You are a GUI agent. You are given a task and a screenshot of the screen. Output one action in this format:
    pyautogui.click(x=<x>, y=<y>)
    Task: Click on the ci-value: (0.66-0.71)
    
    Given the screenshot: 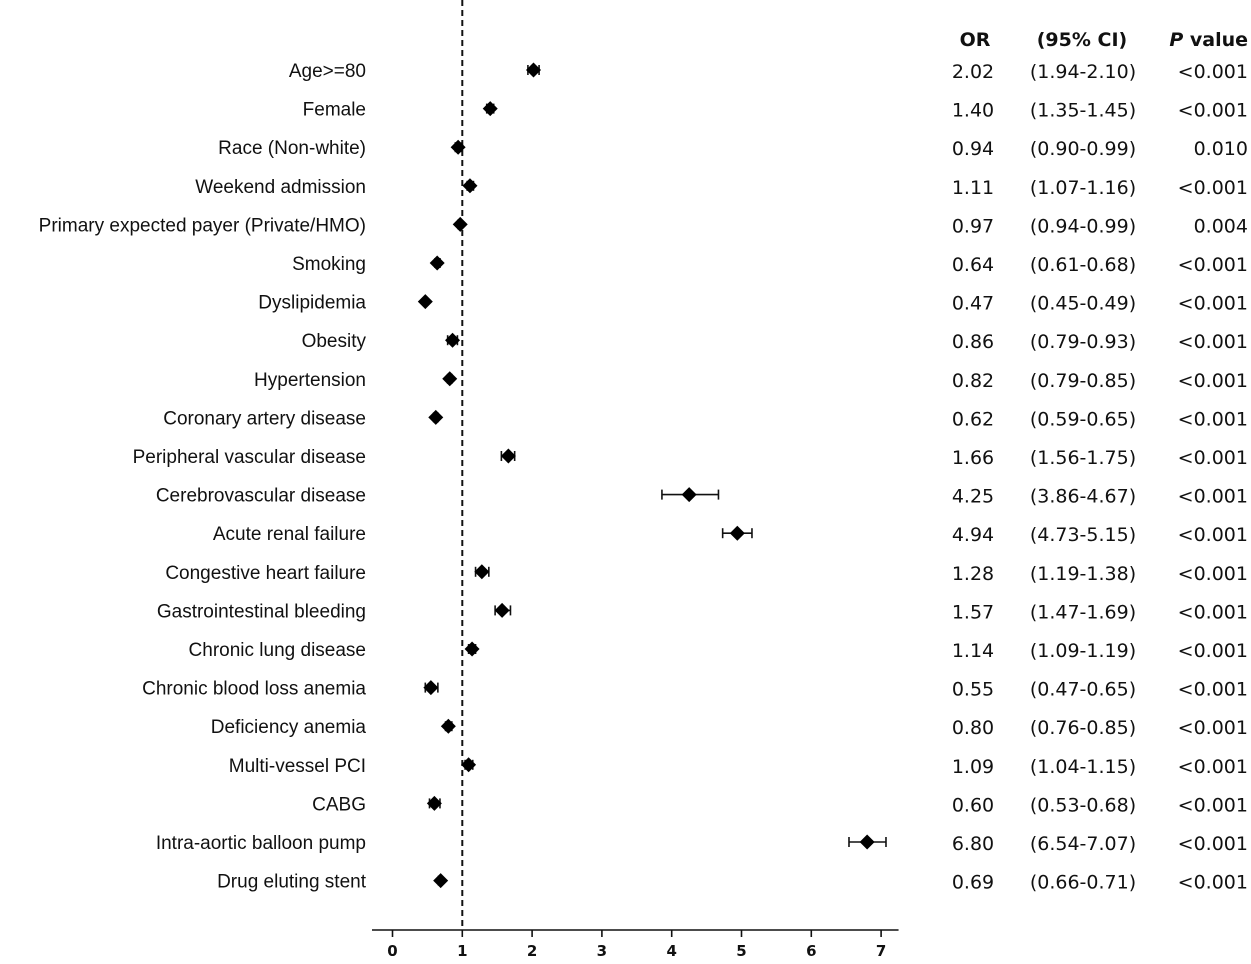 What is the action you would take?
    pyautogui.click(x=1083, y=883)
    